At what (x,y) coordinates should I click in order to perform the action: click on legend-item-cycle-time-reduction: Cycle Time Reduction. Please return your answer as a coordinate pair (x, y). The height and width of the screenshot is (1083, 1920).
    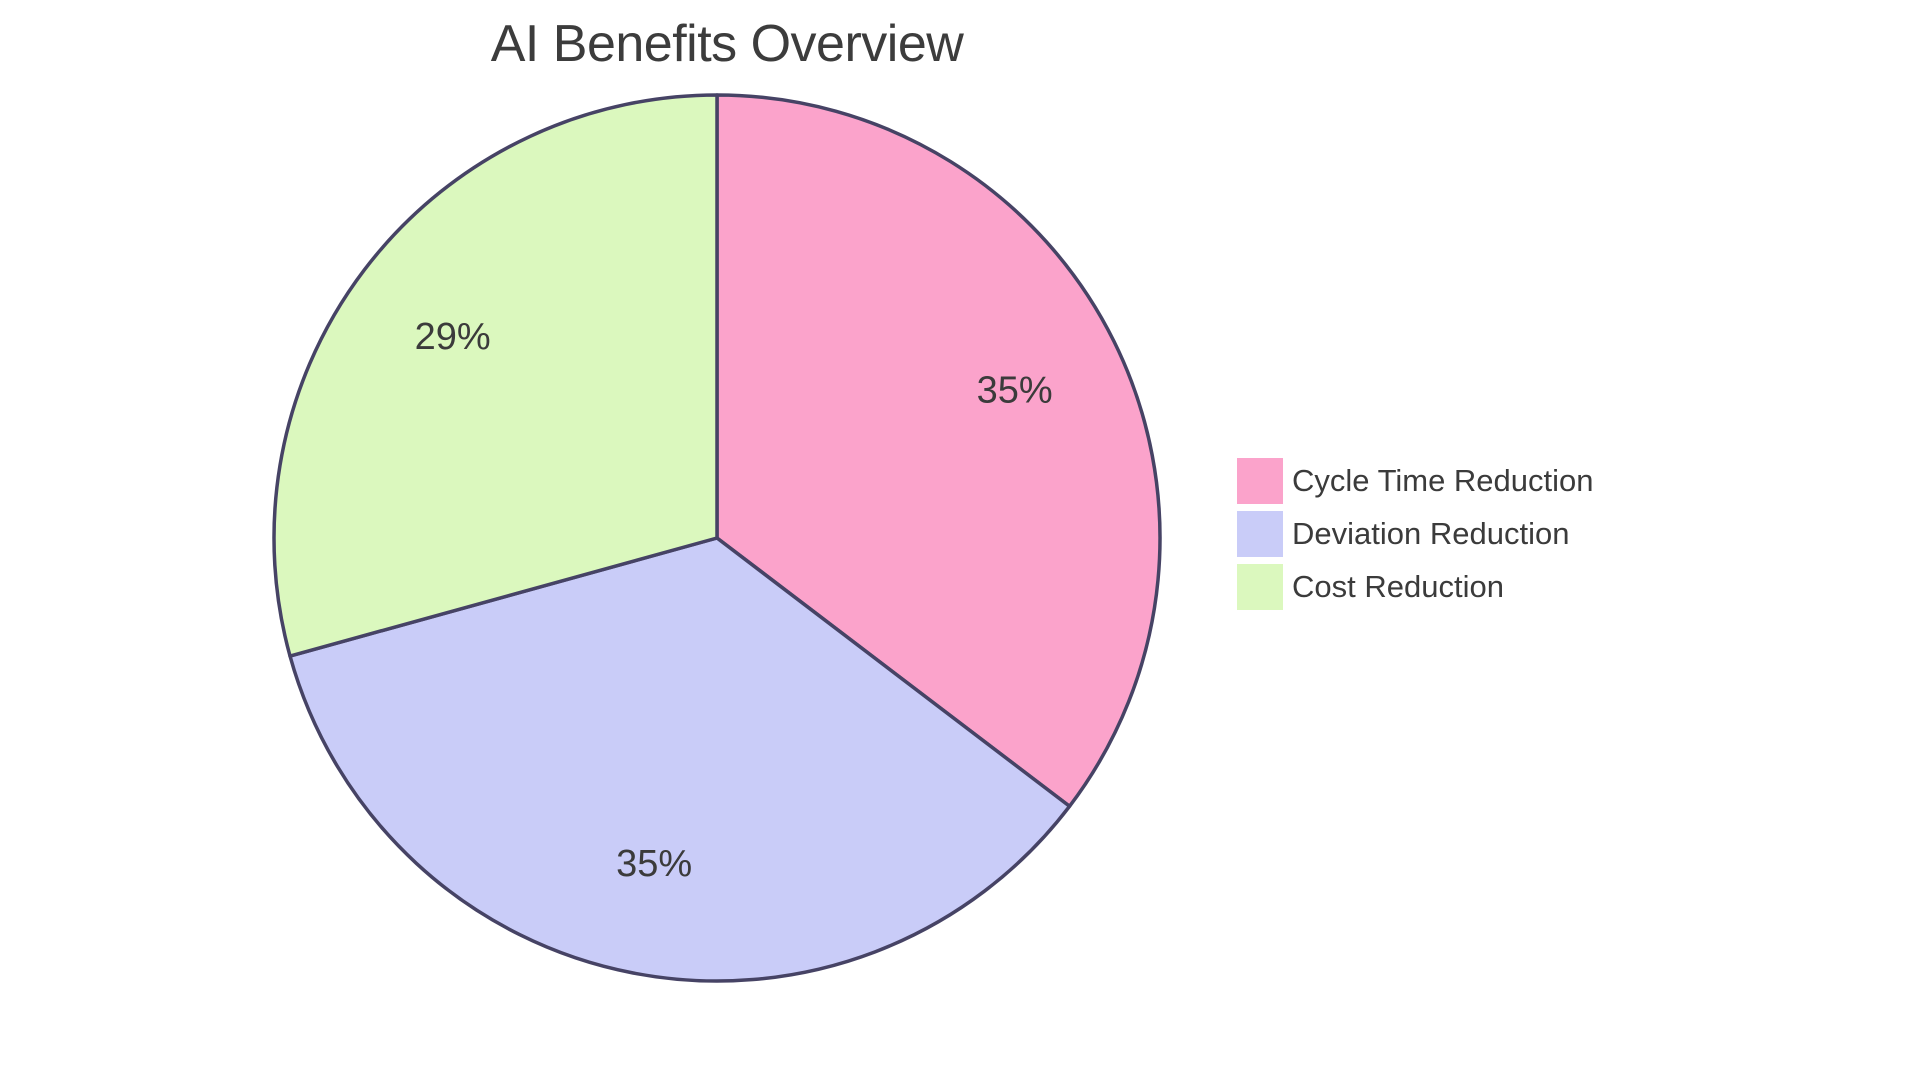
    Looking at the image, I should click on (1415, 481).